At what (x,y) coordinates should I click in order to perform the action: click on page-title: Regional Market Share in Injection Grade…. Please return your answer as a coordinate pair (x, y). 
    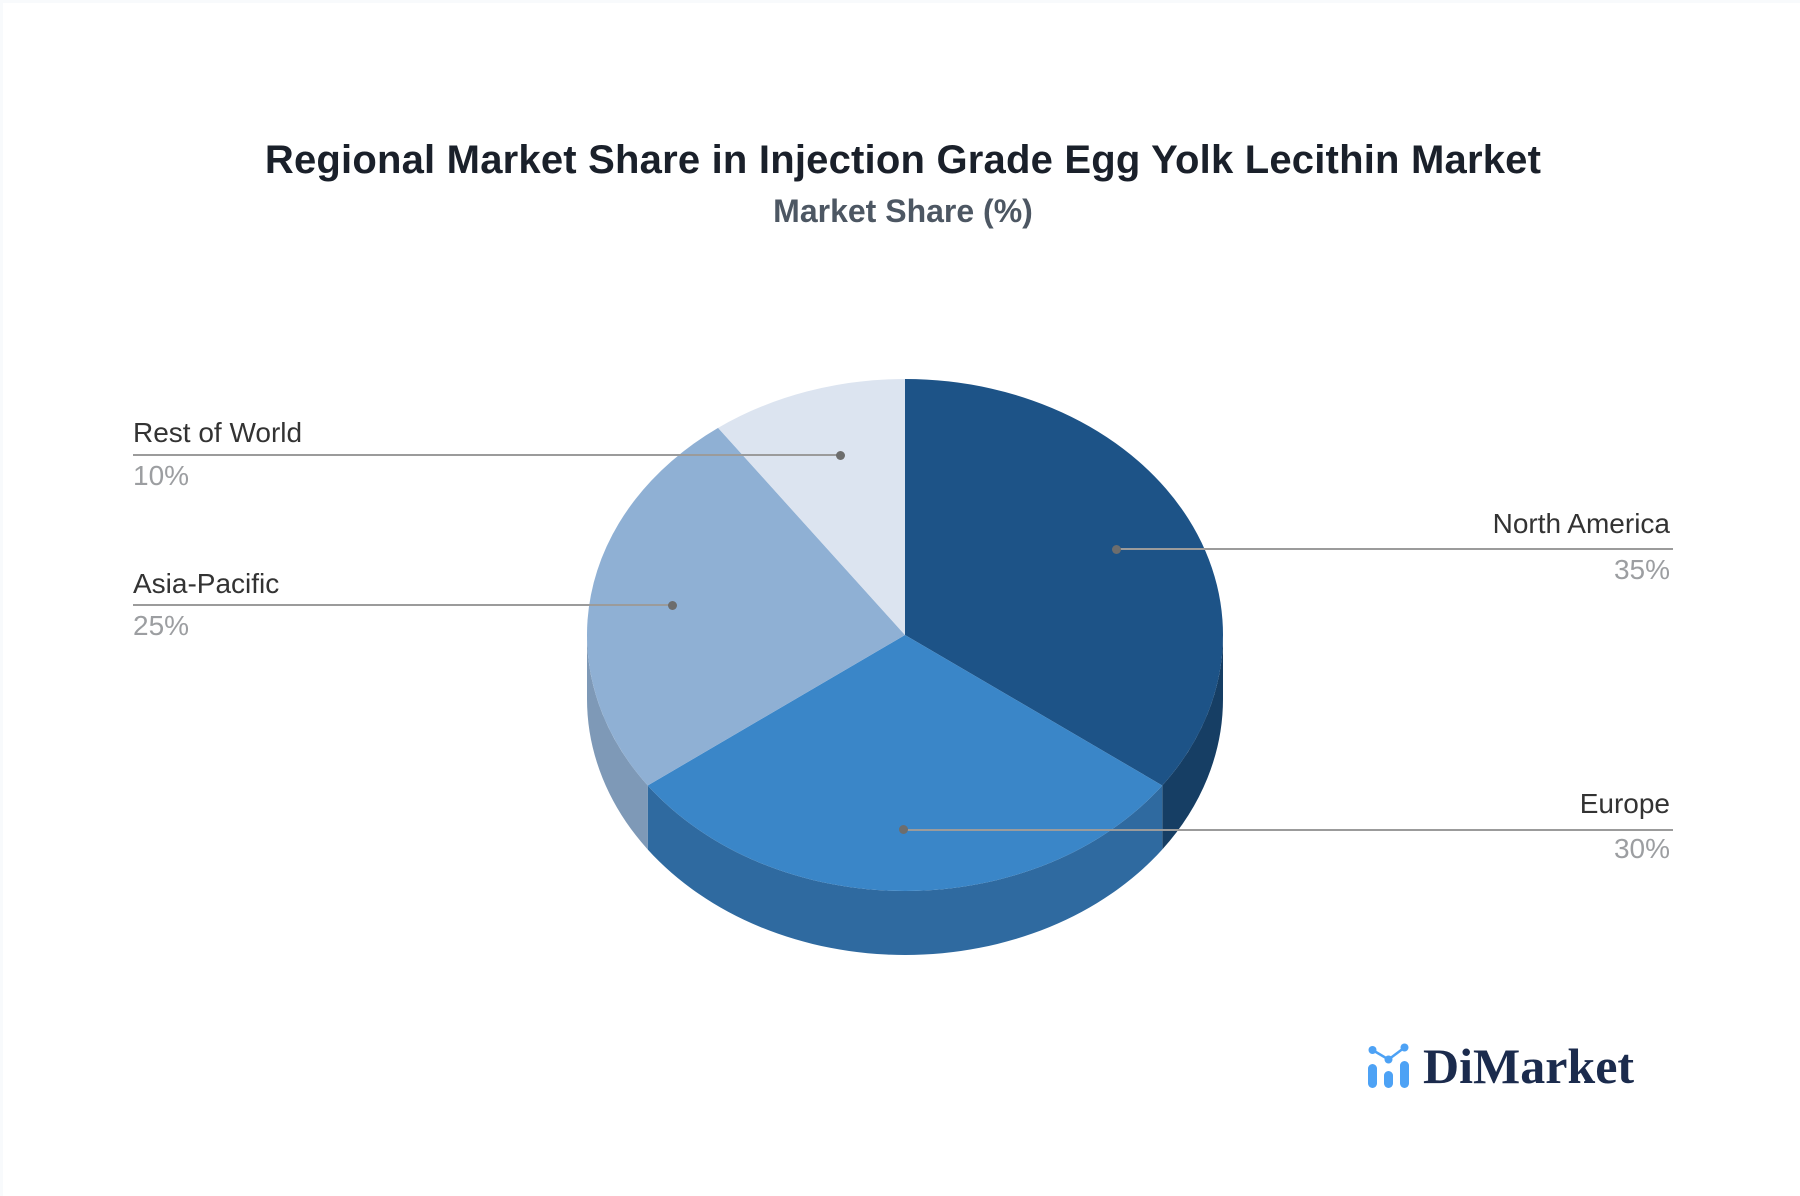
    Looking at the image, I should click on (903, 160).